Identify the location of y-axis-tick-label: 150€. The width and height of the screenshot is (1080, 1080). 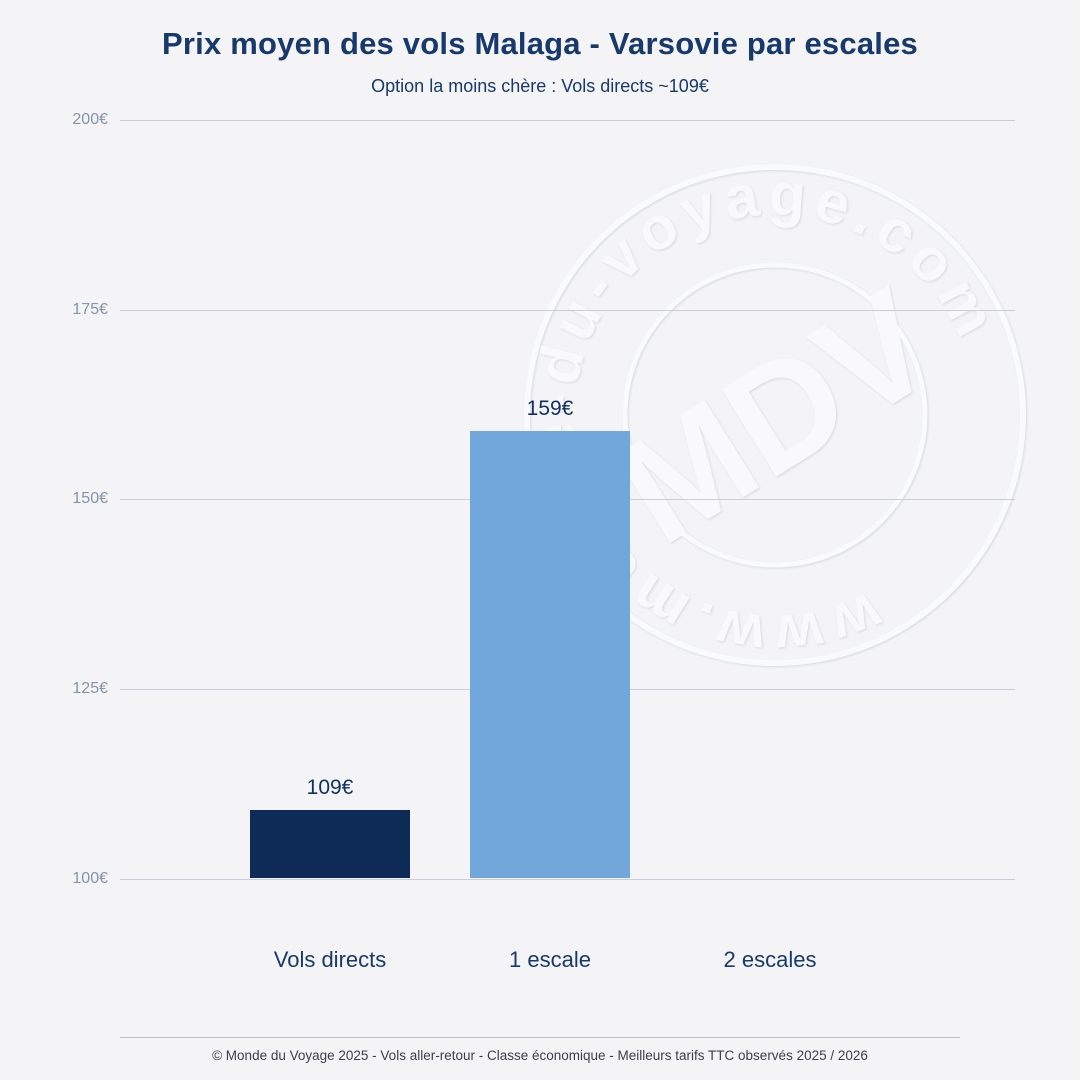
(90, 499).